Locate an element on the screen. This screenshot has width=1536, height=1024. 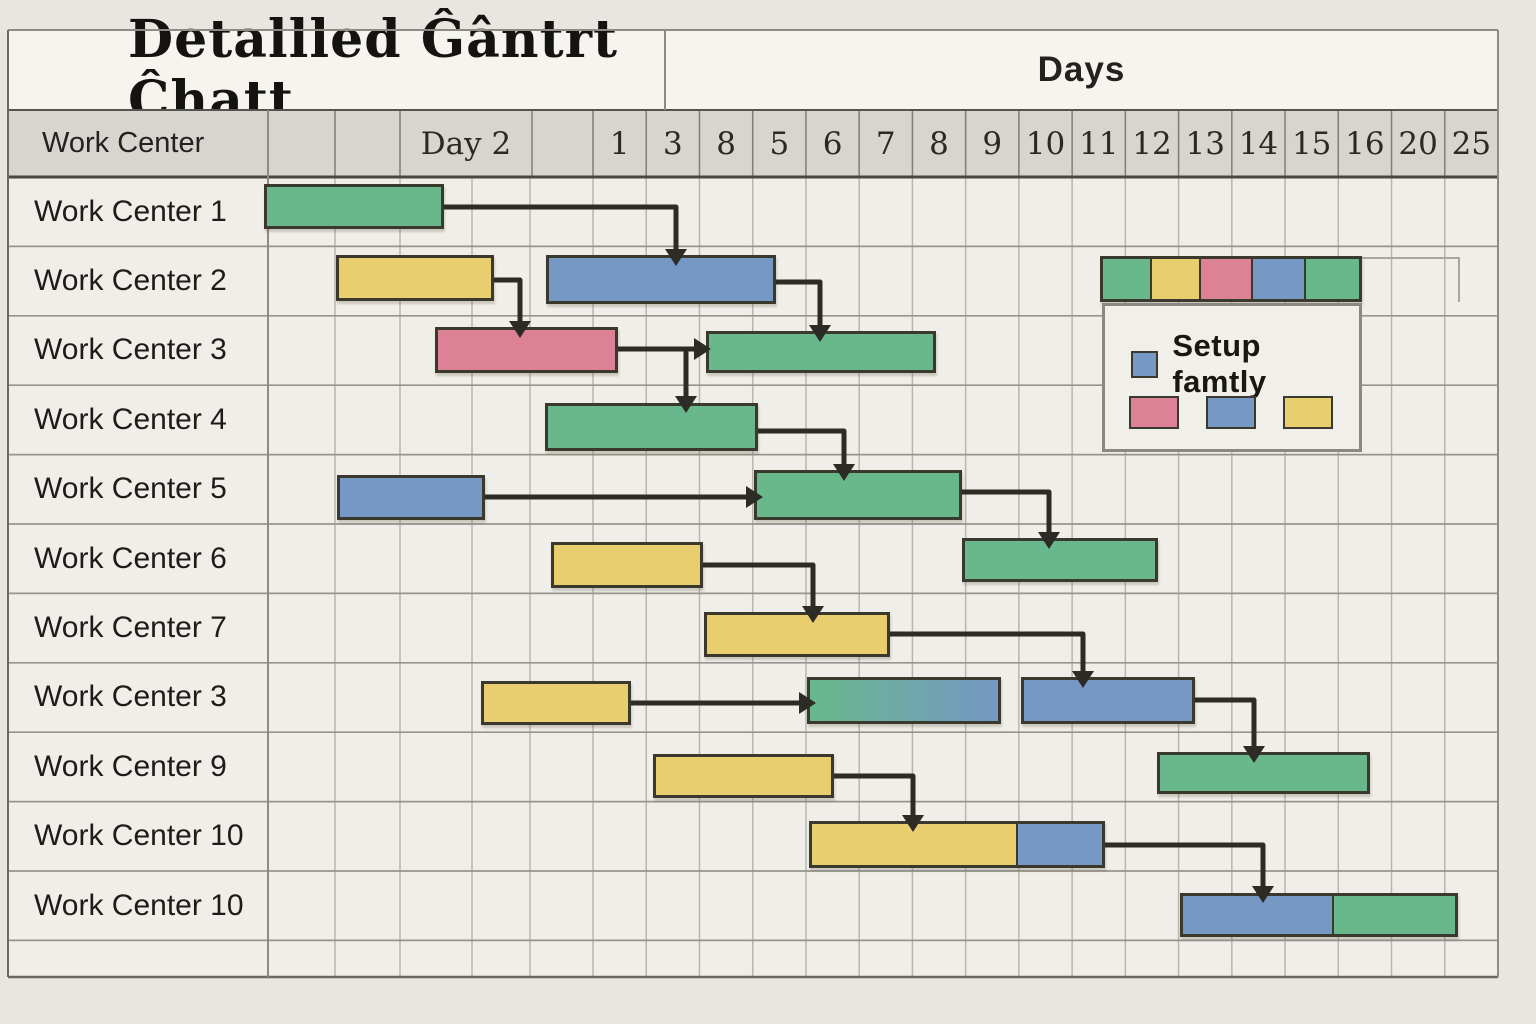
days-title-cell: Days is located at coordinates (1081, 70).